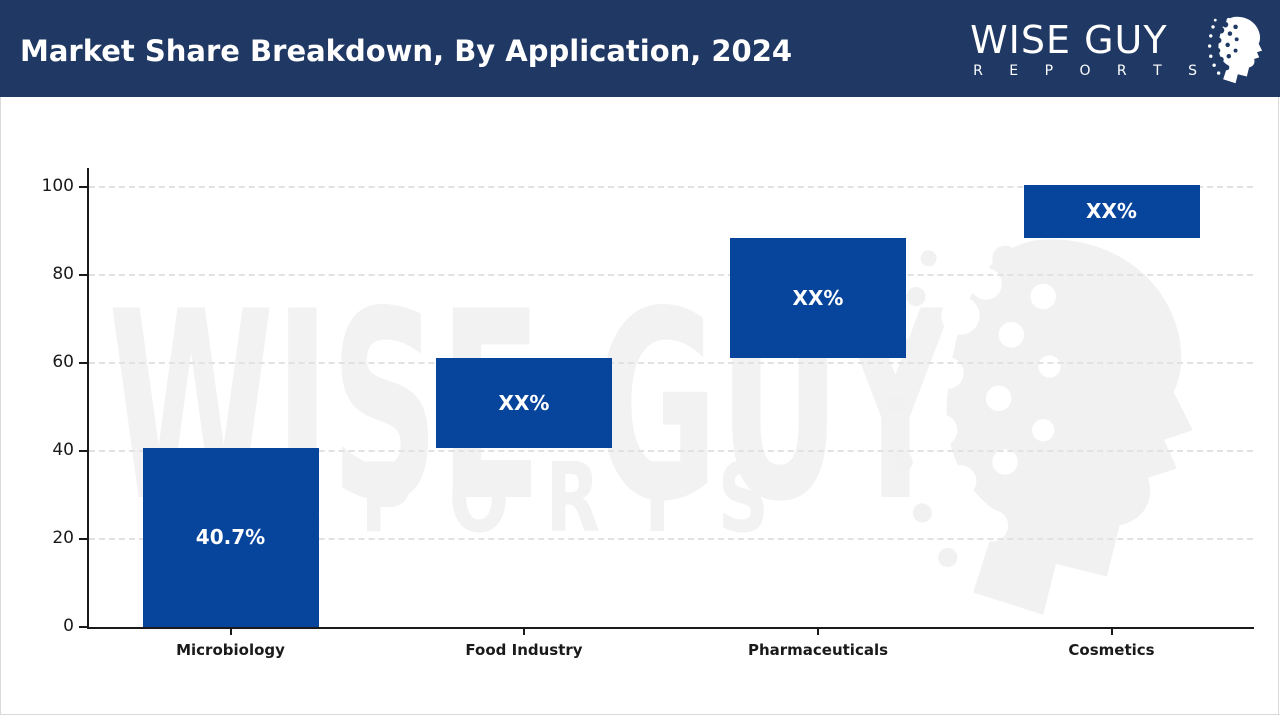  I want to click on x-axis-line, so click(670, 628).